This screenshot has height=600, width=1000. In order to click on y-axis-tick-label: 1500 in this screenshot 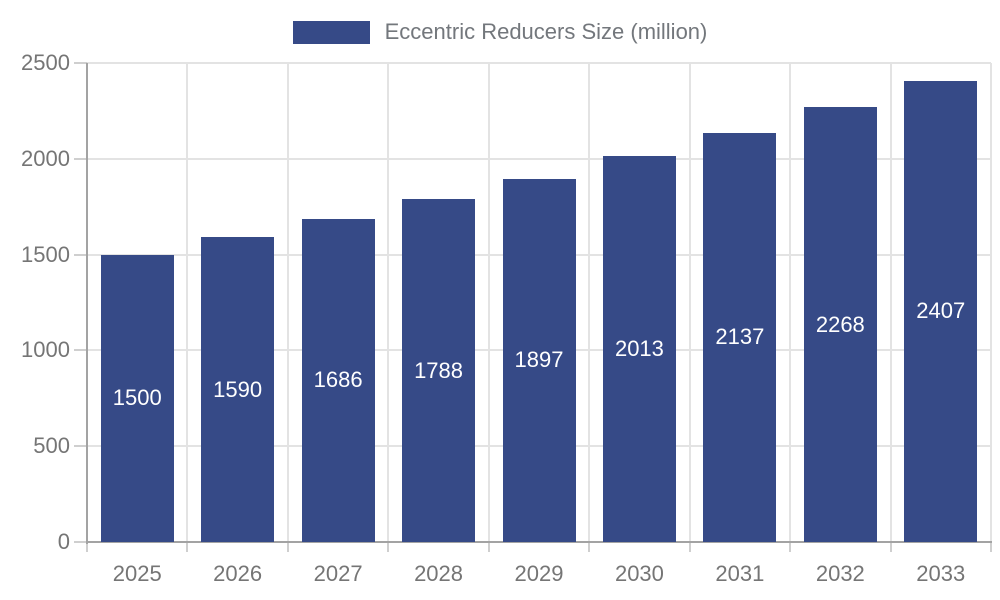, I will do `click(45, 254)`.